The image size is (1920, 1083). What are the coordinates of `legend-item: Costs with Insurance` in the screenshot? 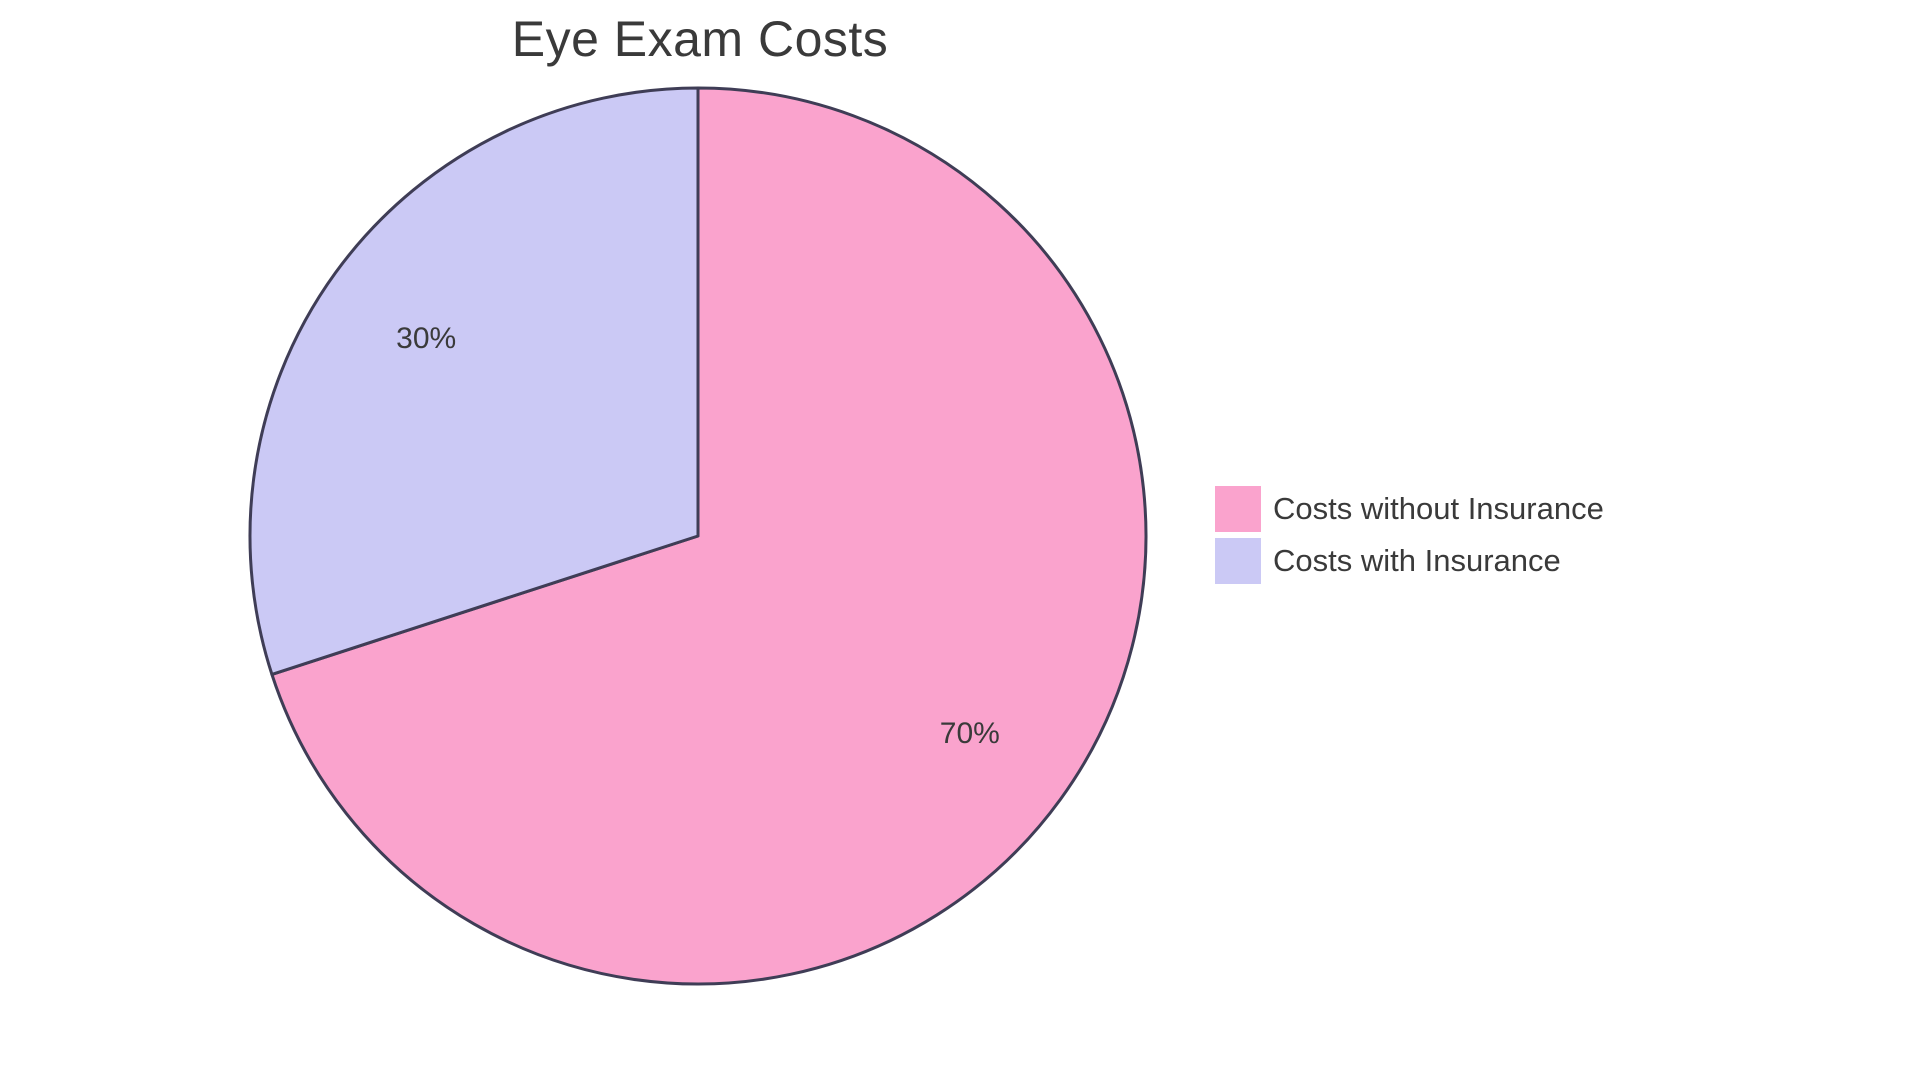 It's located at (1409, 561).